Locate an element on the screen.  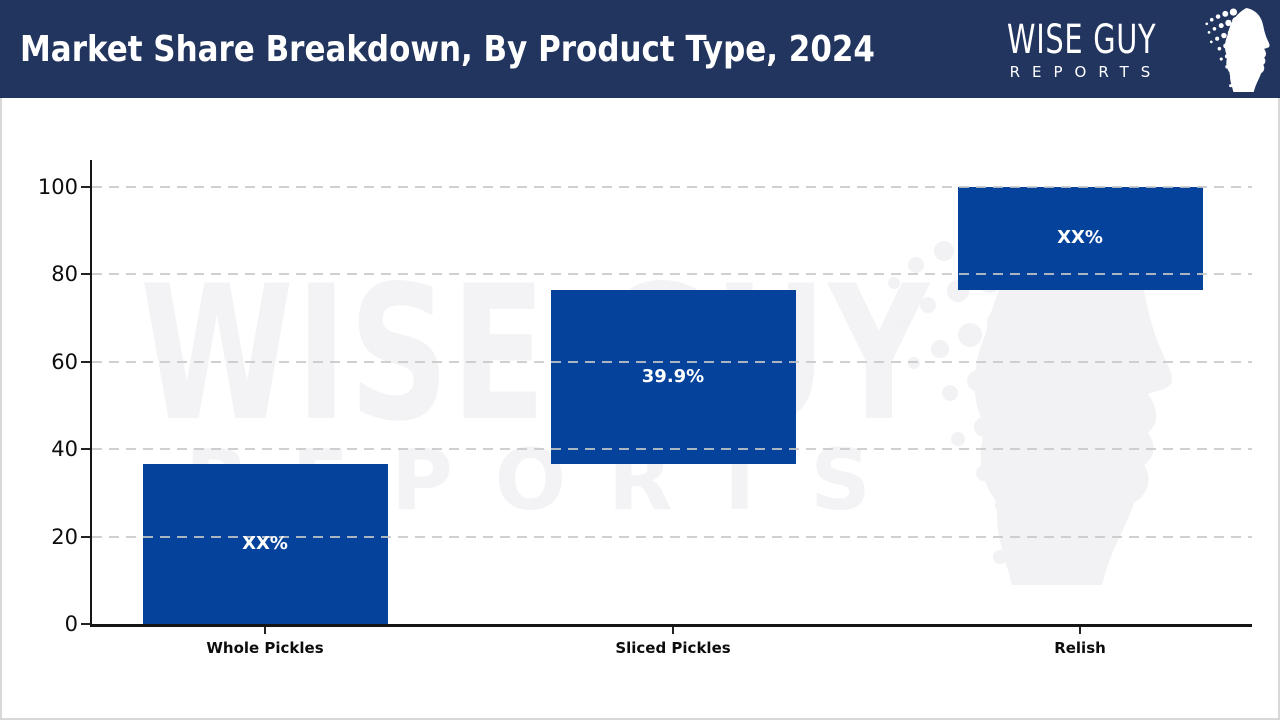
category-label: Relish is located at coordinates (1080, 648).